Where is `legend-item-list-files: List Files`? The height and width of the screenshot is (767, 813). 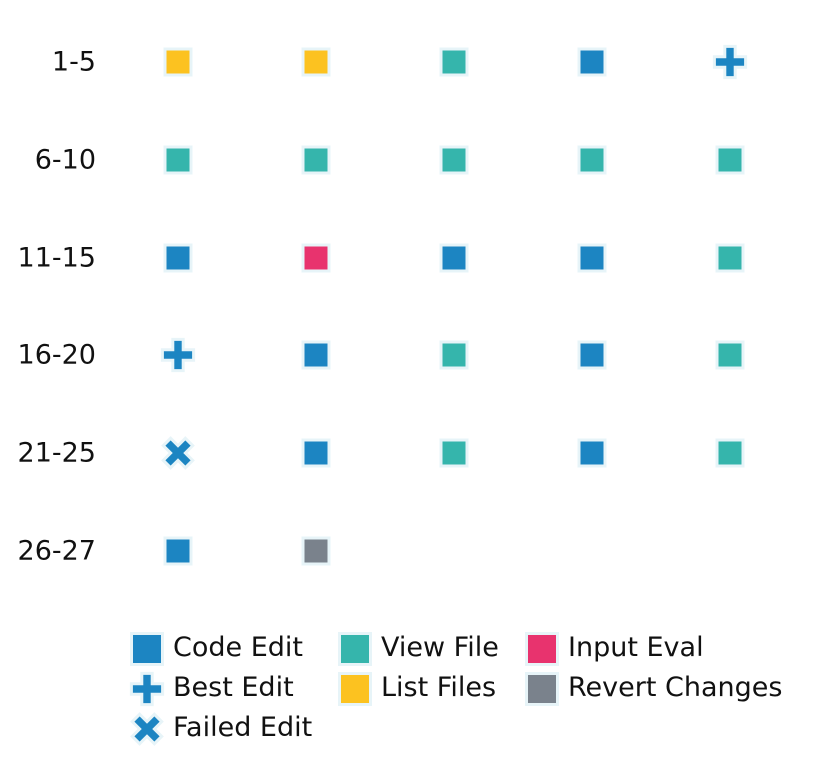 legend-item-list-files: List Files is located at coordinates (415, 688).